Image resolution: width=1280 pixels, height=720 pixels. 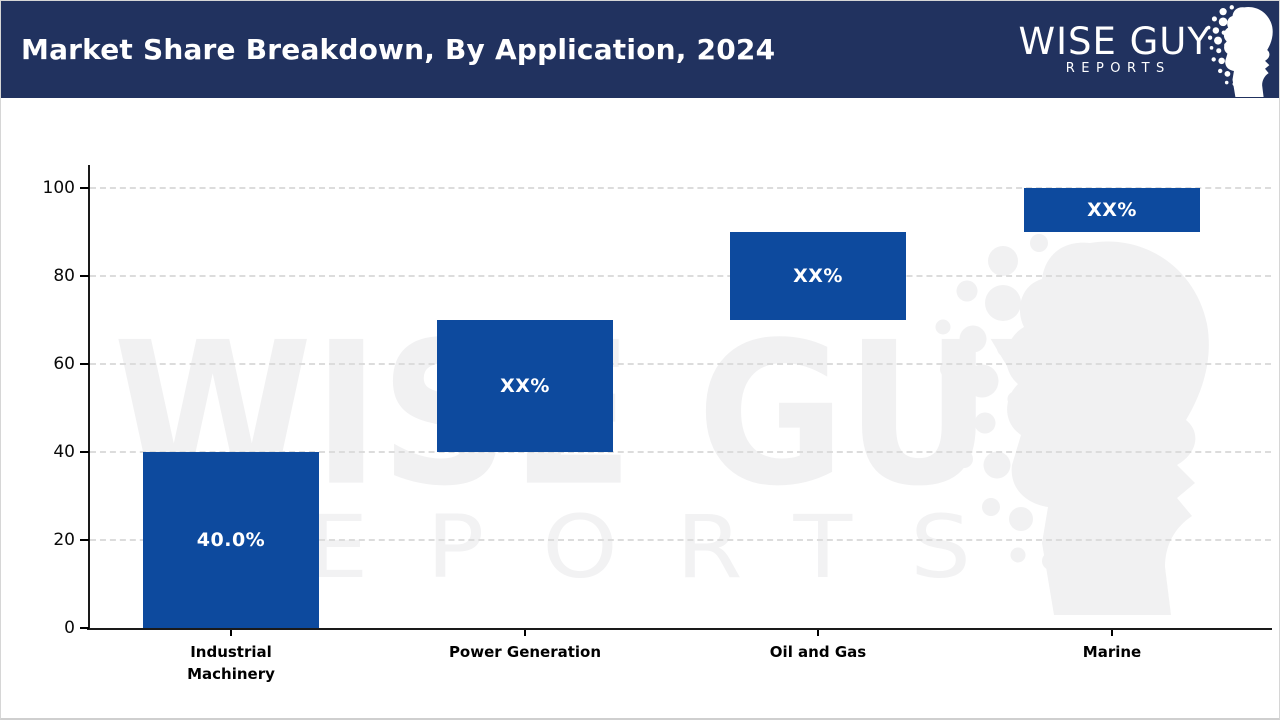 I want to click on y-axis-tick-label: 100, so click(x=58, y=188).